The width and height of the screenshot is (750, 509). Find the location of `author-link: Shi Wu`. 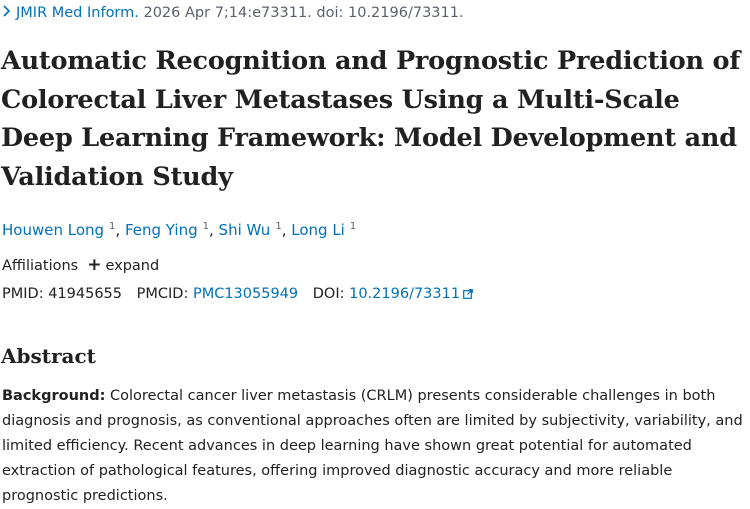

author-link: Shi Wu is located at coordinates (244, 230).